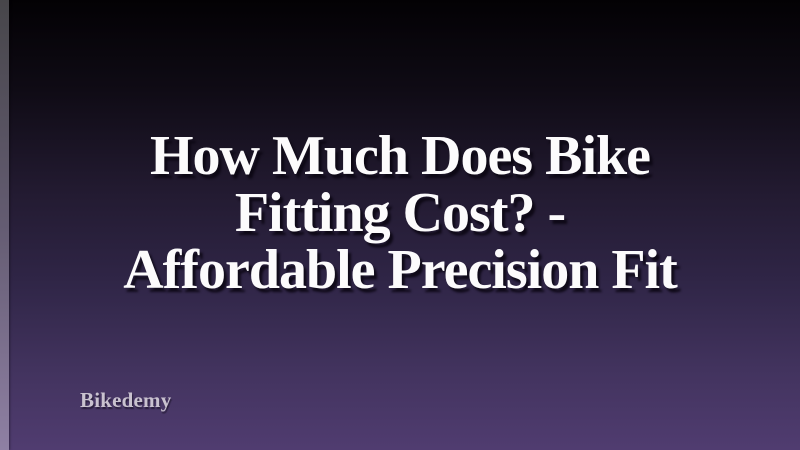  What do you see at coordinates (400, 270) in the screenshot?
I see `title-line-3: Affordable Precision Fit` at bounding box center [400, 270].